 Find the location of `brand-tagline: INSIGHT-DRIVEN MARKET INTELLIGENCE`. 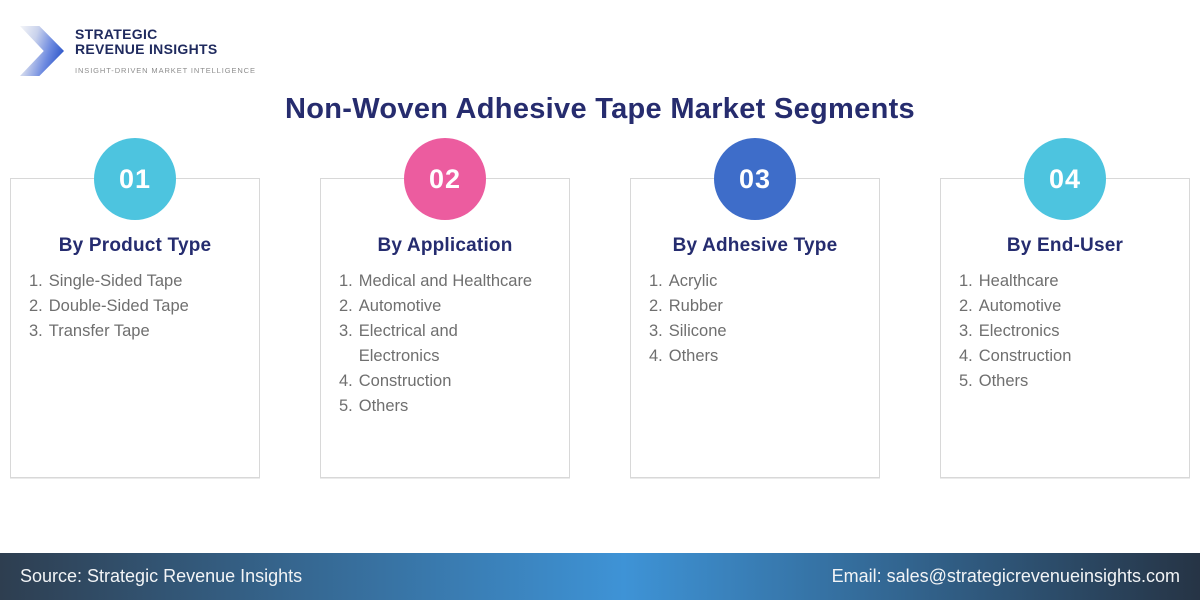

brand-tagline: INSIGHT-DRIVEN MARKET INTELLIGENCE is located at coordinates (165, 70).